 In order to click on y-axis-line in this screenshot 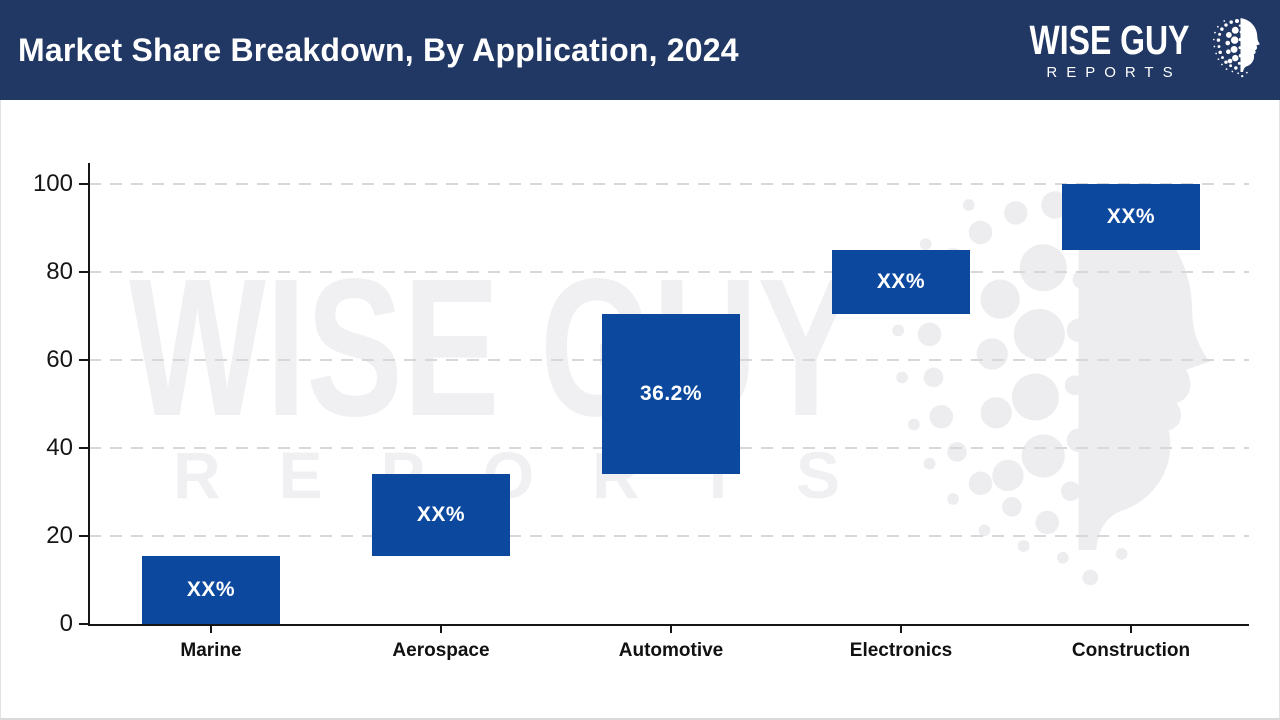, I will do `click(89, 394)`.